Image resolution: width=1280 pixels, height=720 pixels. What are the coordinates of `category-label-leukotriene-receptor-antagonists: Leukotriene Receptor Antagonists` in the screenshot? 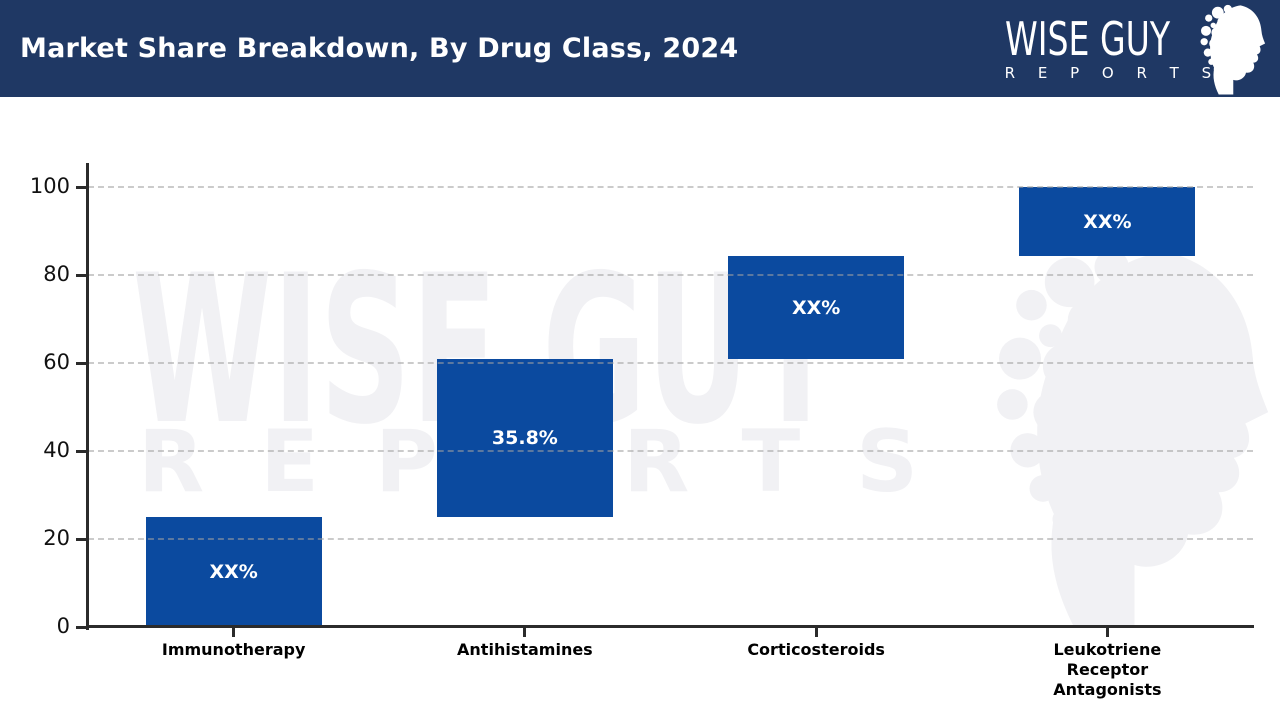 It's located at (1107, 669).